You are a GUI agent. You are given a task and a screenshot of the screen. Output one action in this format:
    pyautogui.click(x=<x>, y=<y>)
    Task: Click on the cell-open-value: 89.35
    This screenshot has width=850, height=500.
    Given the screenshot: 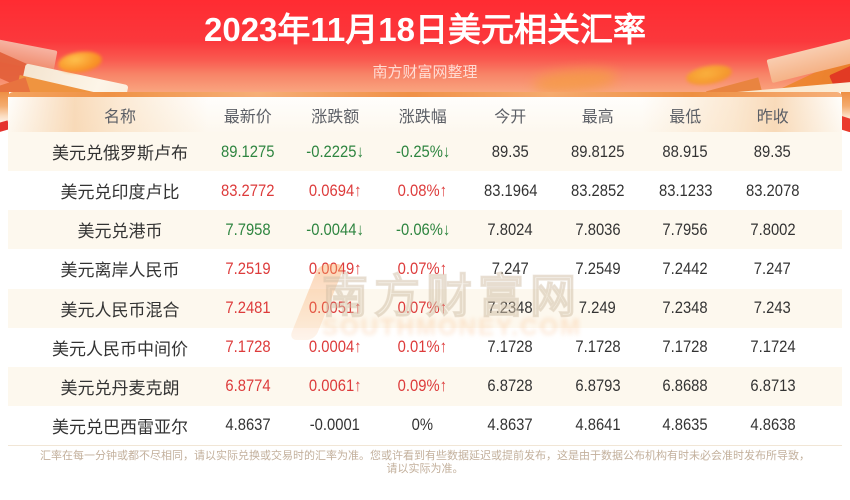 What is the action you would take?
    pyautogui.click(x=510, y=151)
    